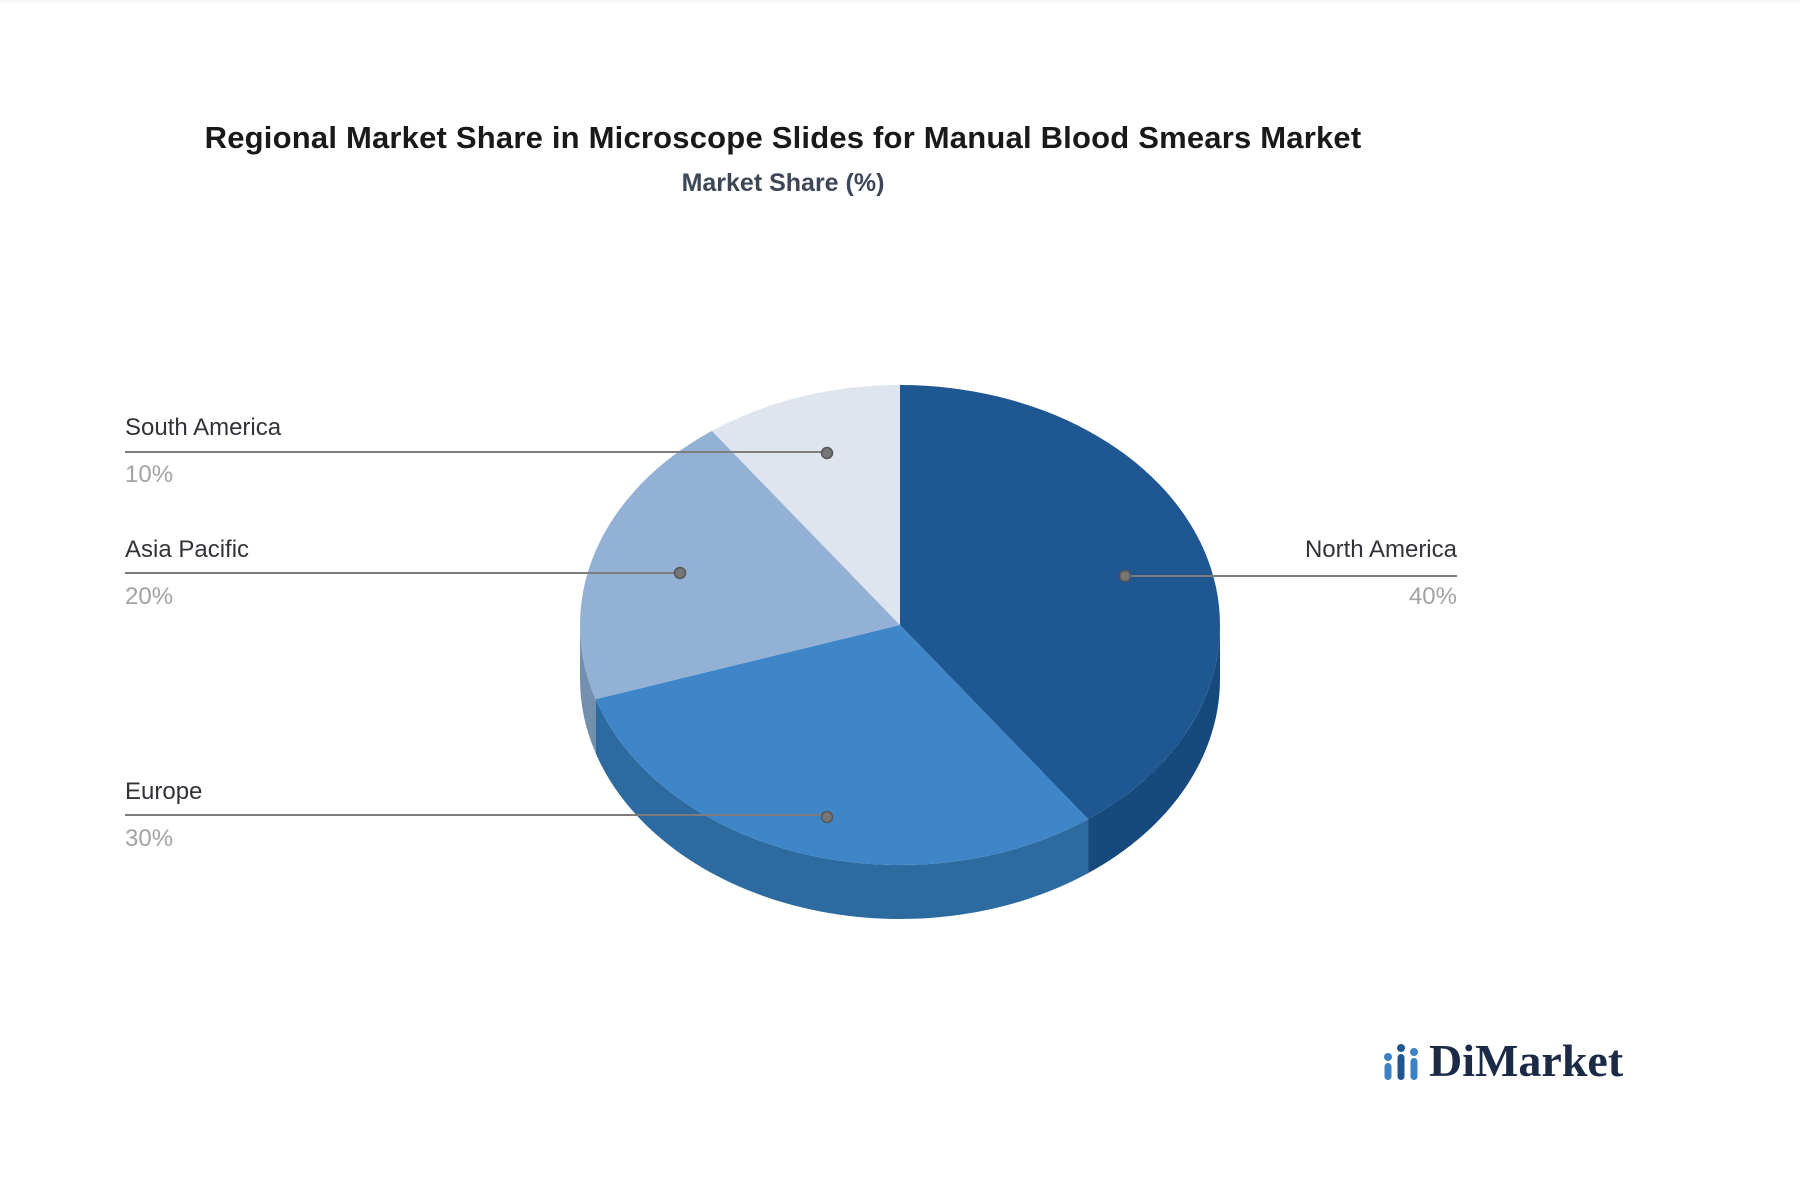 This screenshot has height=1196, width=1800. What do you see at coordinates (1401, 1062) in the screenshot?
I see `bar-chart-icon` at bounding box center [1401, 1062].